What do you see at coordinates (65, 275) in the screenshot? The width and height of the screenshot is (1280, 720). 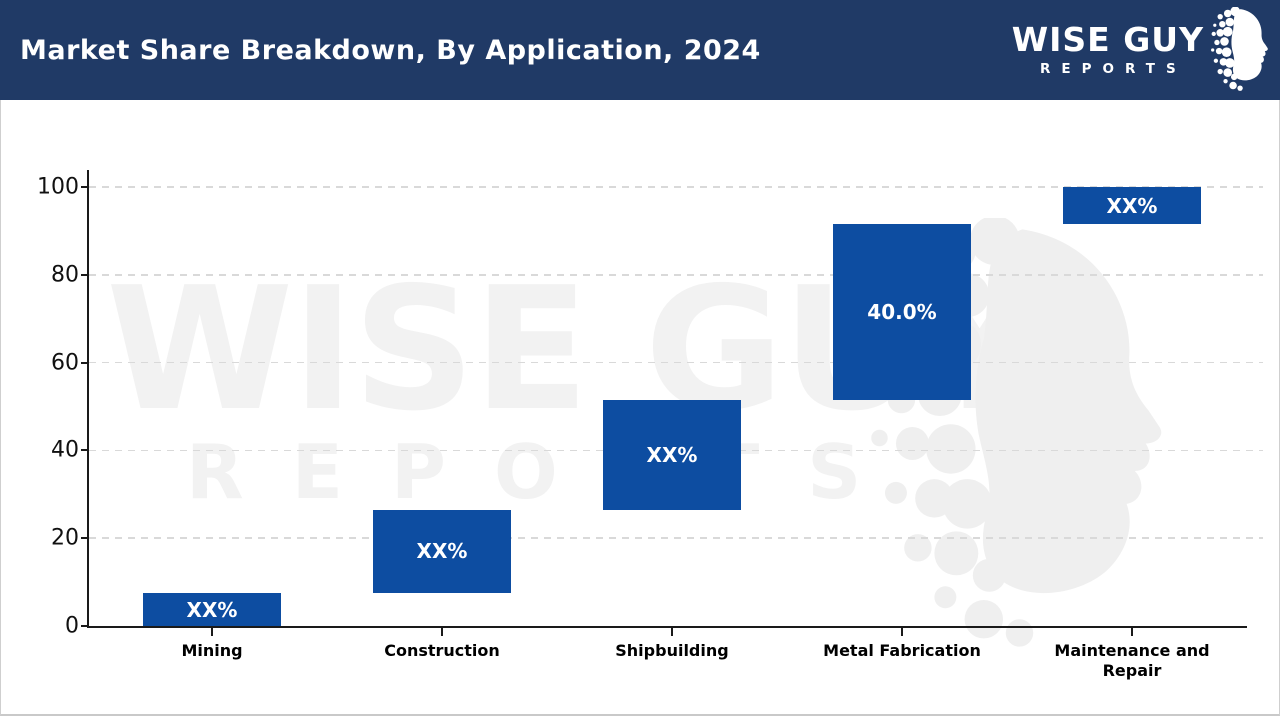 I see `y-tick-label-80: 80` at bounding box center [65, 275].